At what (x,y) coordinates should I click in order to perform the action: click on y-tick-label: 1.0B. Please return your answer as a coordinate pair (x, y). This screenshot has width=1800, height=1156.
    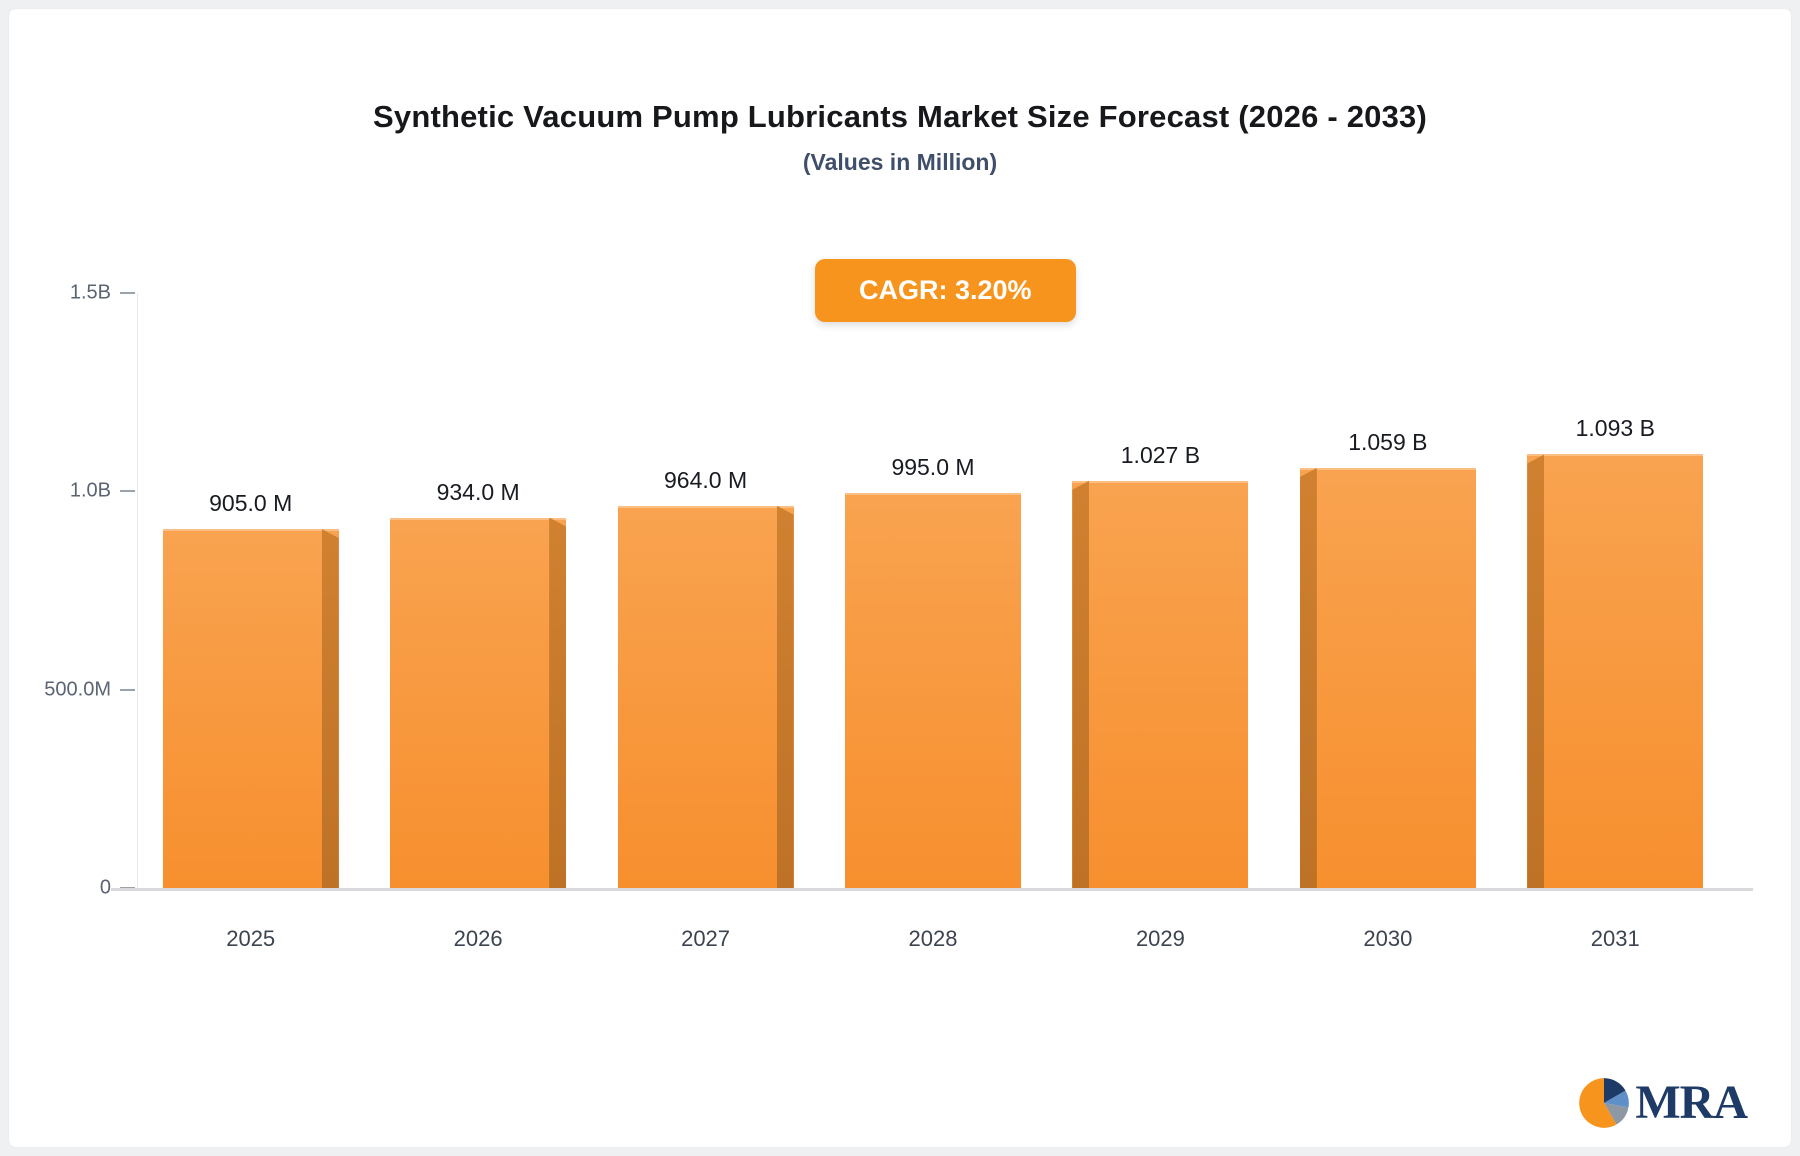
    Looking at the image, I should click on (90, 490).